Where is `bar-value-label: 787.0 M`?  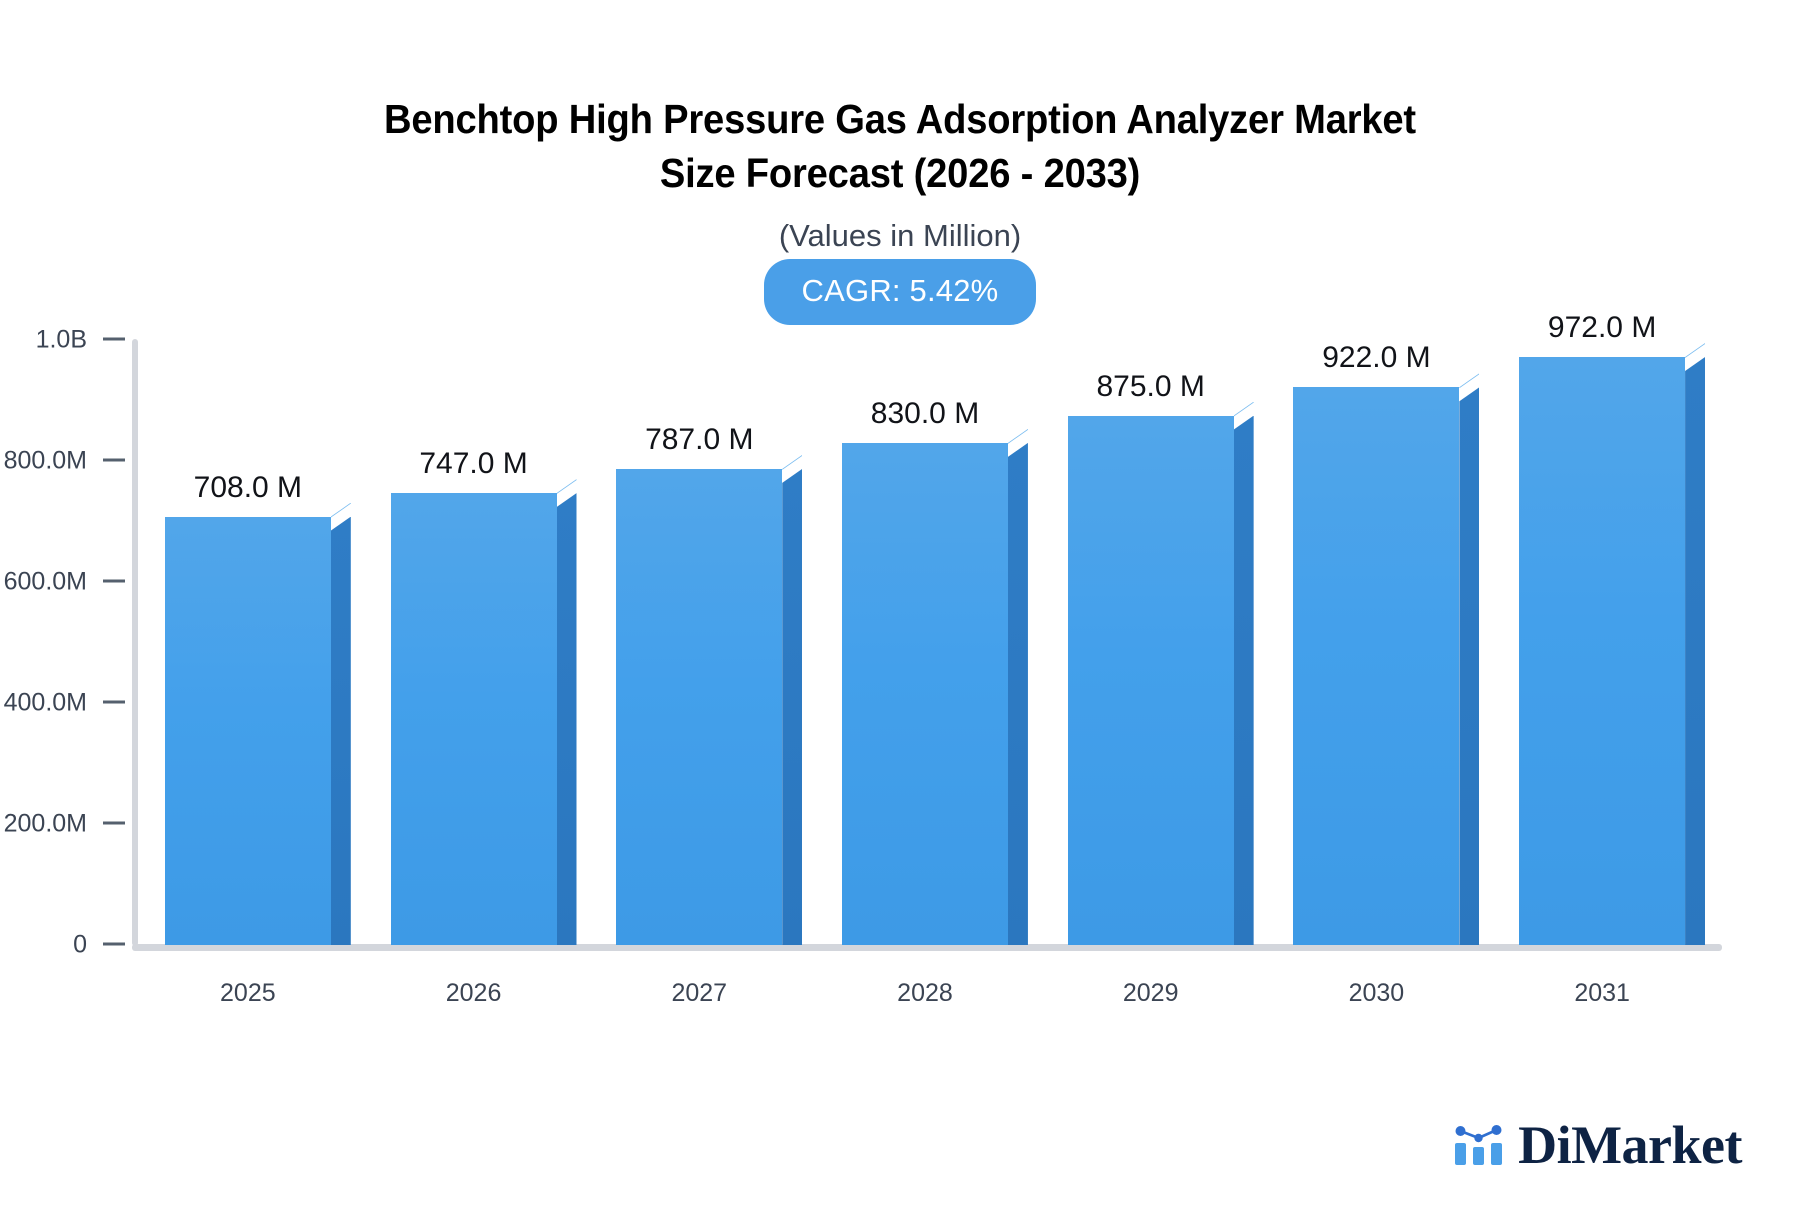
bar-value-label: 787.0 M is located at coordinates (699, 439).